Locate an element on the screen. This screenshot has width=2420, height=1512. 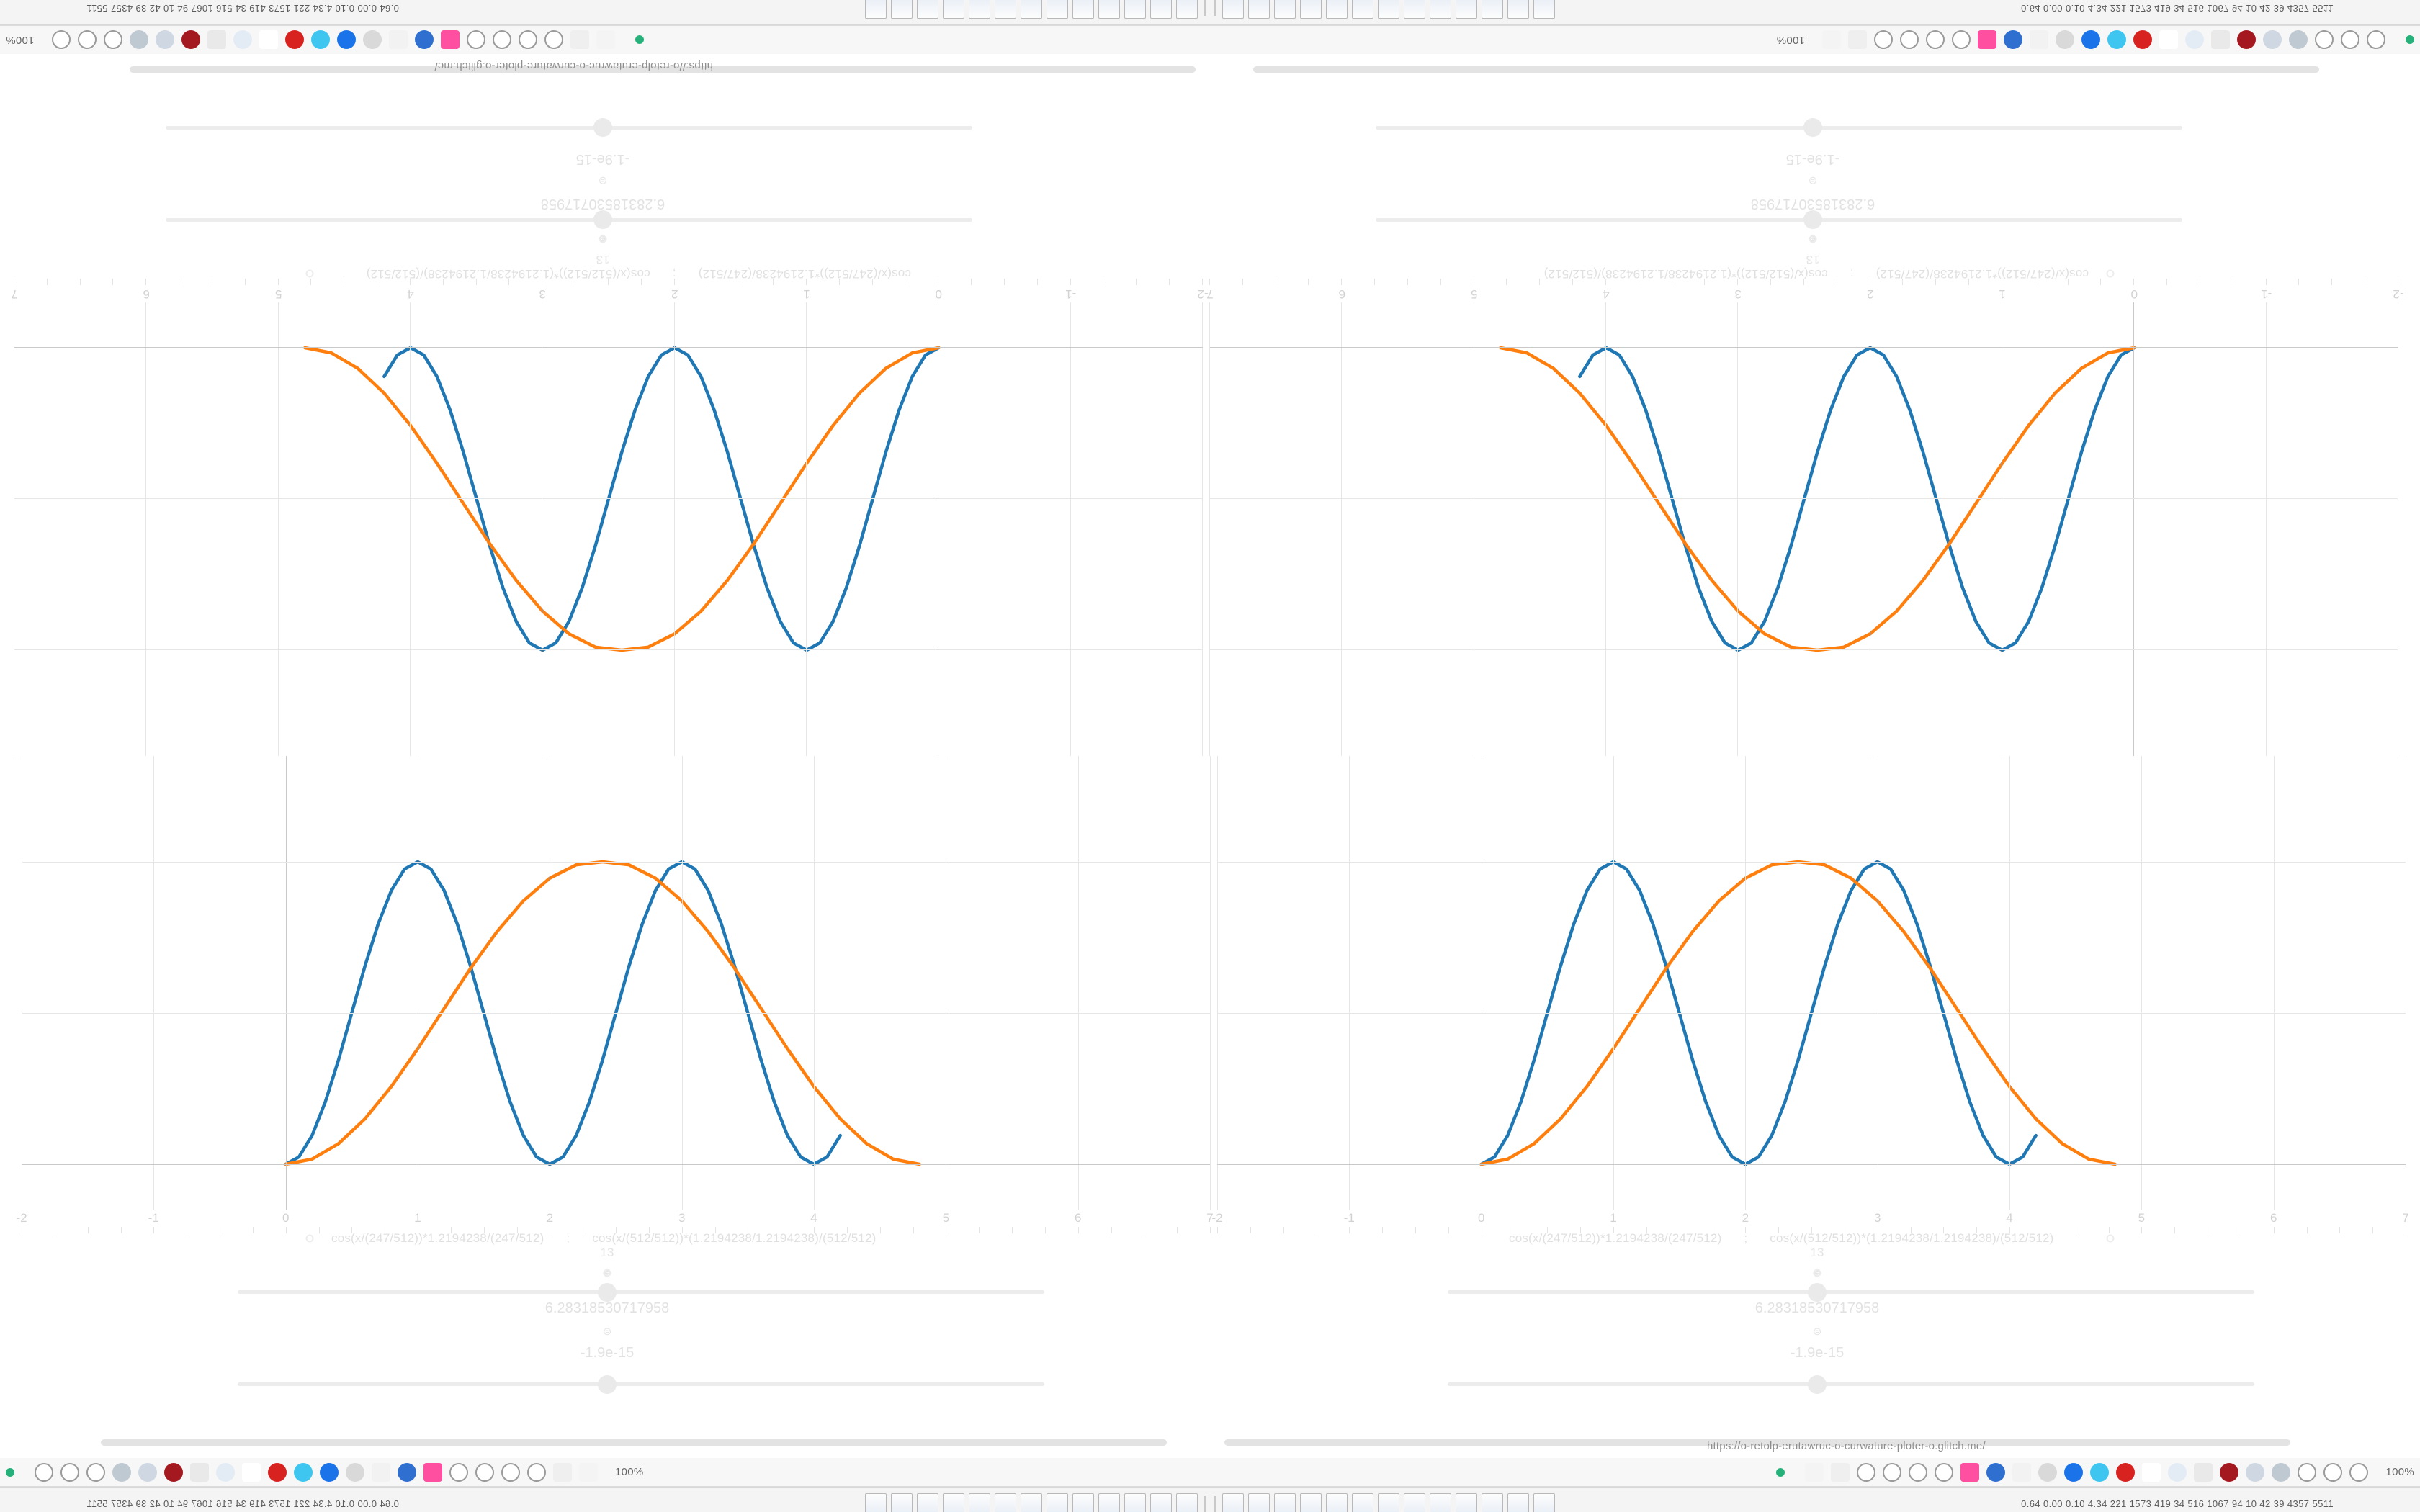
slider-knob-b is located at coordinates (607, 1384).